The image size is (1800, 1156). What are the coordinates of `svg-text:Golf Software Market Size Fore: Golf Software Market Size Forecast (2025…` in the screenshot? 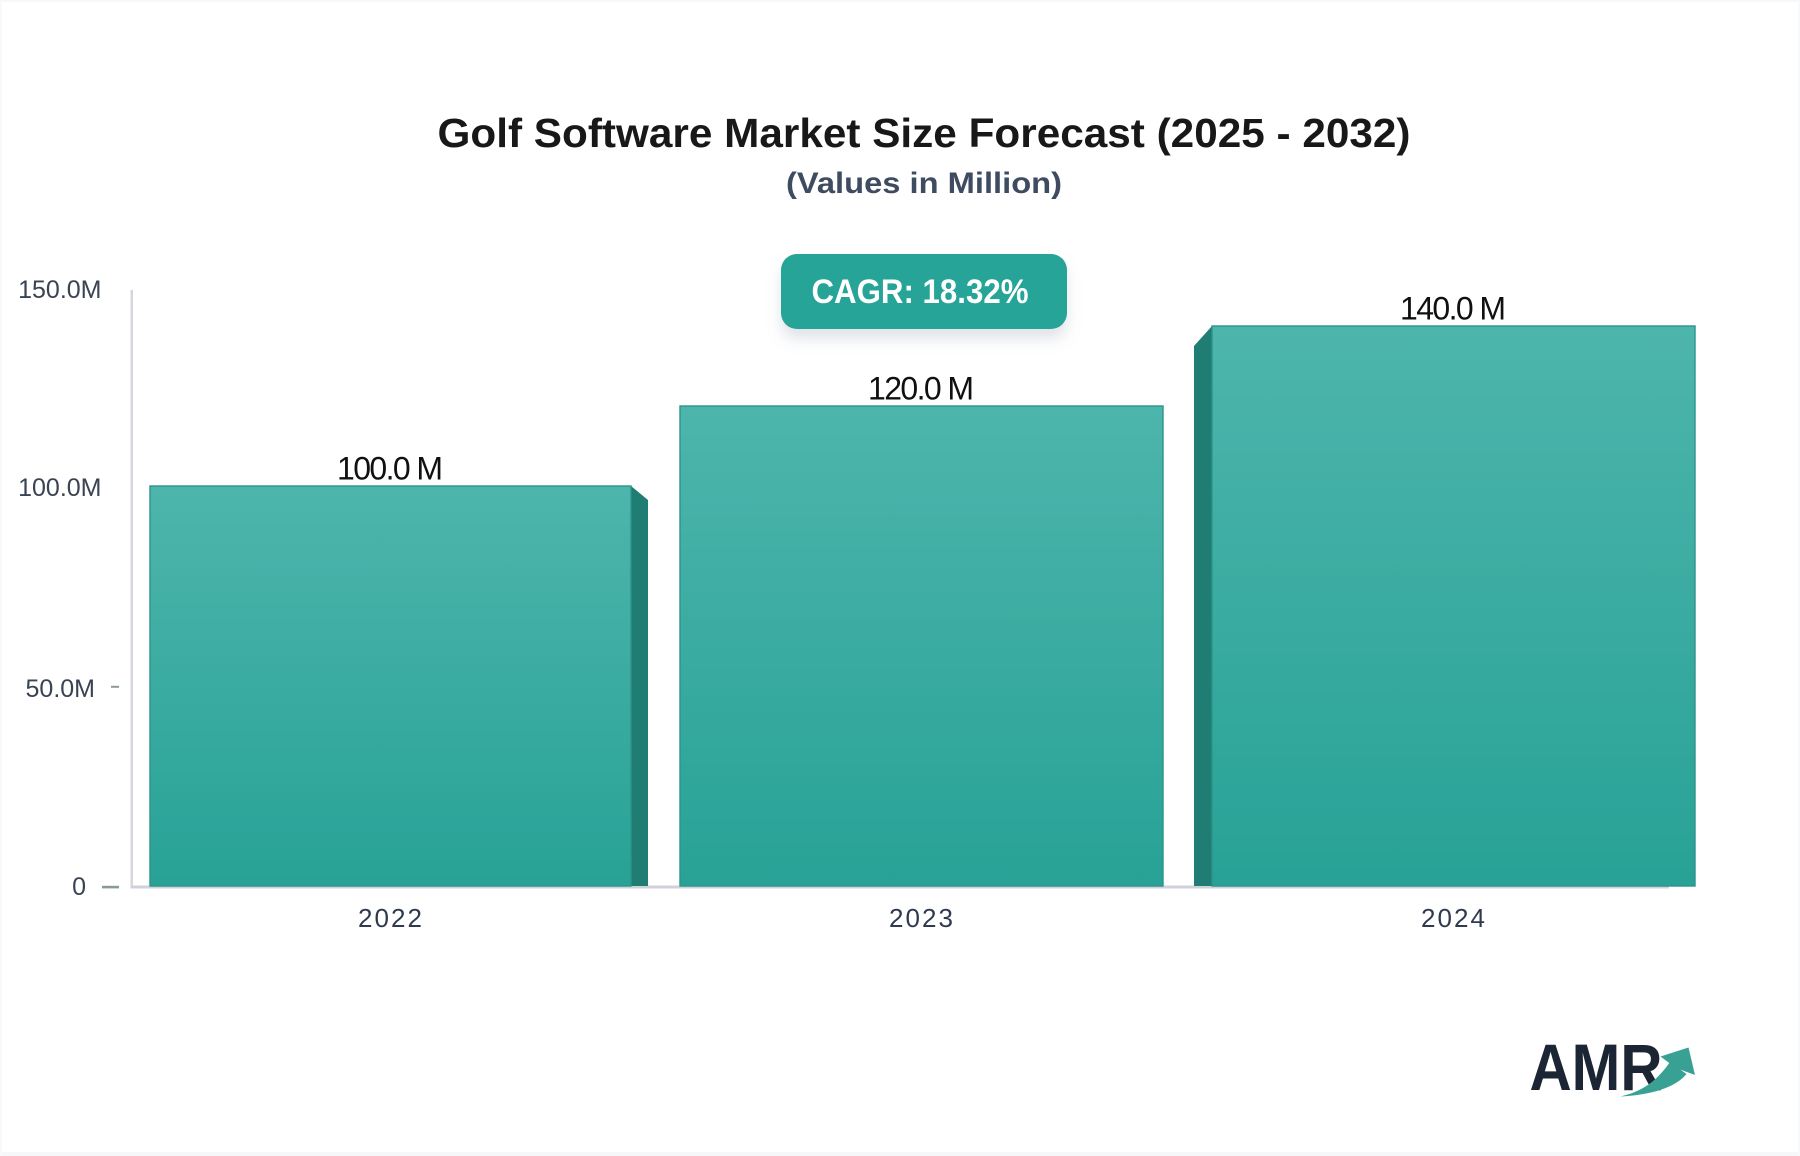 It's located at (924, 133).